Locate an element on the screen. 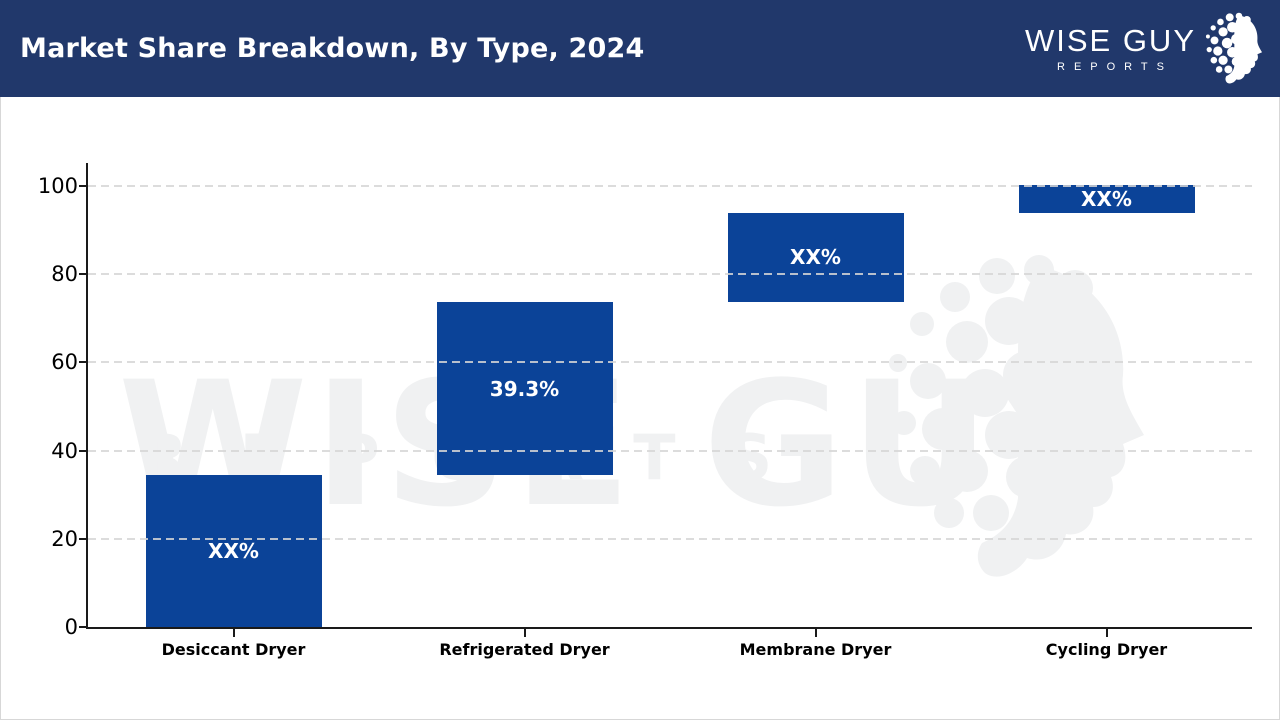 This screenshot has height=720, width=1280. head-silhouette-icon is located at coordinates (1234, 47).